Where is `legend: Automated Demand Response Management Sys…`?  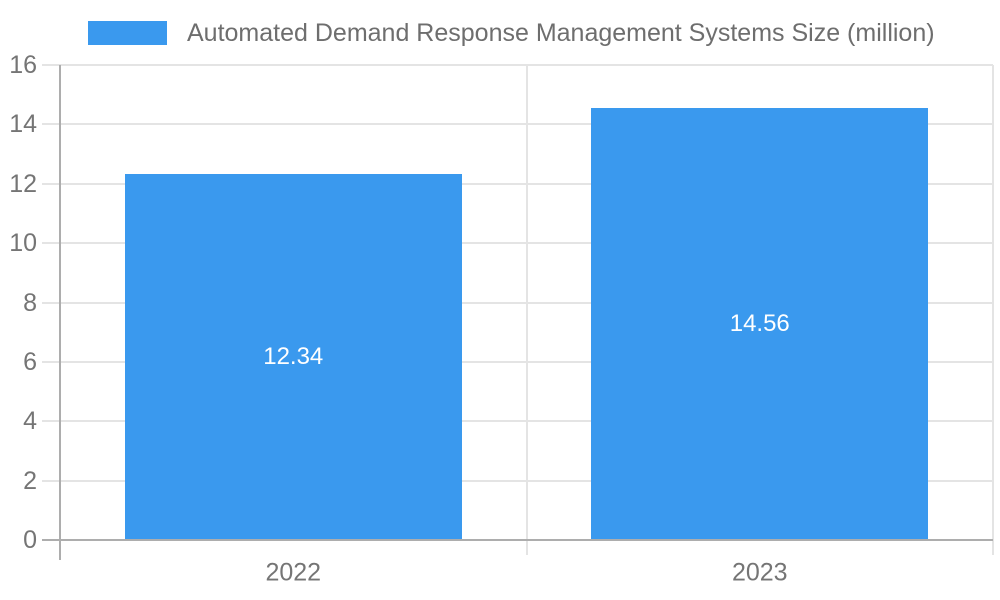
legend: Automated Demand Response Management Sys… is located at coordinates (511, 33).